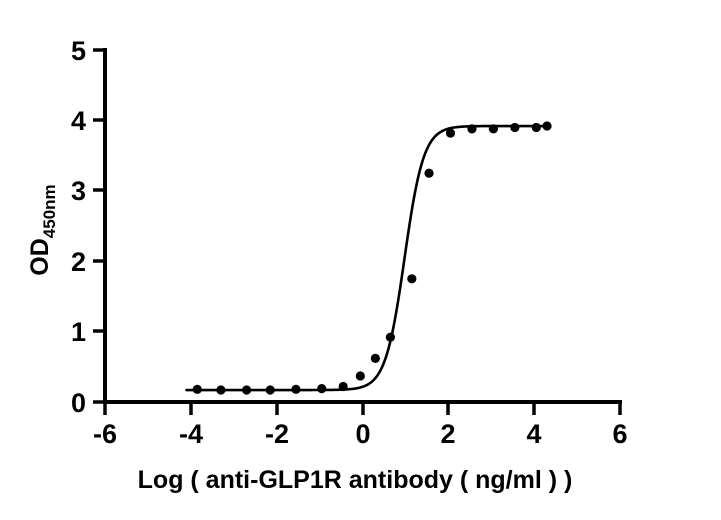  I want to click on x-tick-label-neg4: -4, so click(191, 434).